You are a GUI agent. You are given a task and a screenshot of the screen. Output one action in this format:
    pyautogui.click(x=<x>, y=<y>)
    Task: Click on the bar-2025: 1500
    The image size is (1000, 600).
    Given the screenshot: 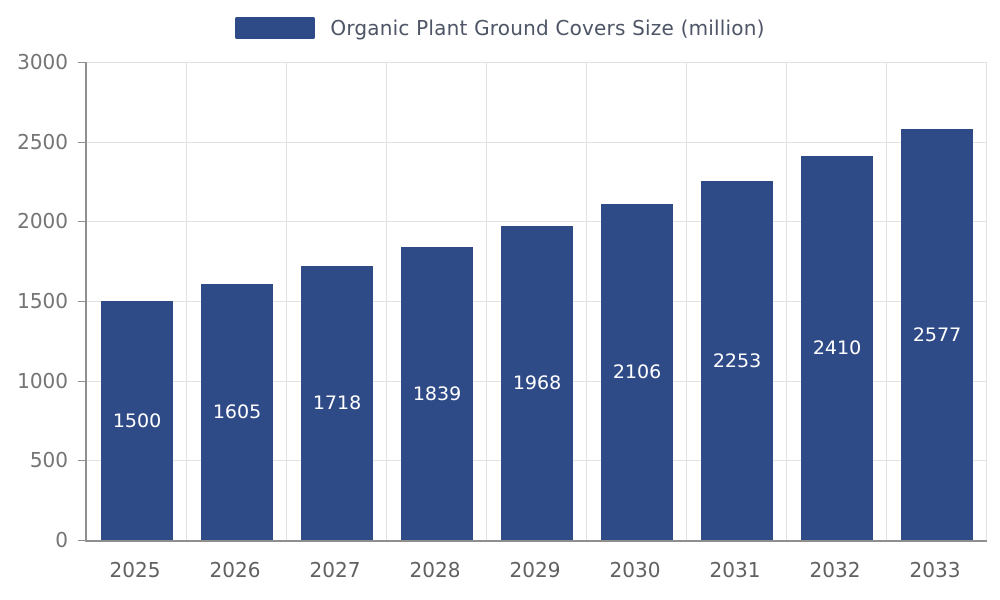 What is the action you would take?
    pyautogui.click(x=137, y=420)
    